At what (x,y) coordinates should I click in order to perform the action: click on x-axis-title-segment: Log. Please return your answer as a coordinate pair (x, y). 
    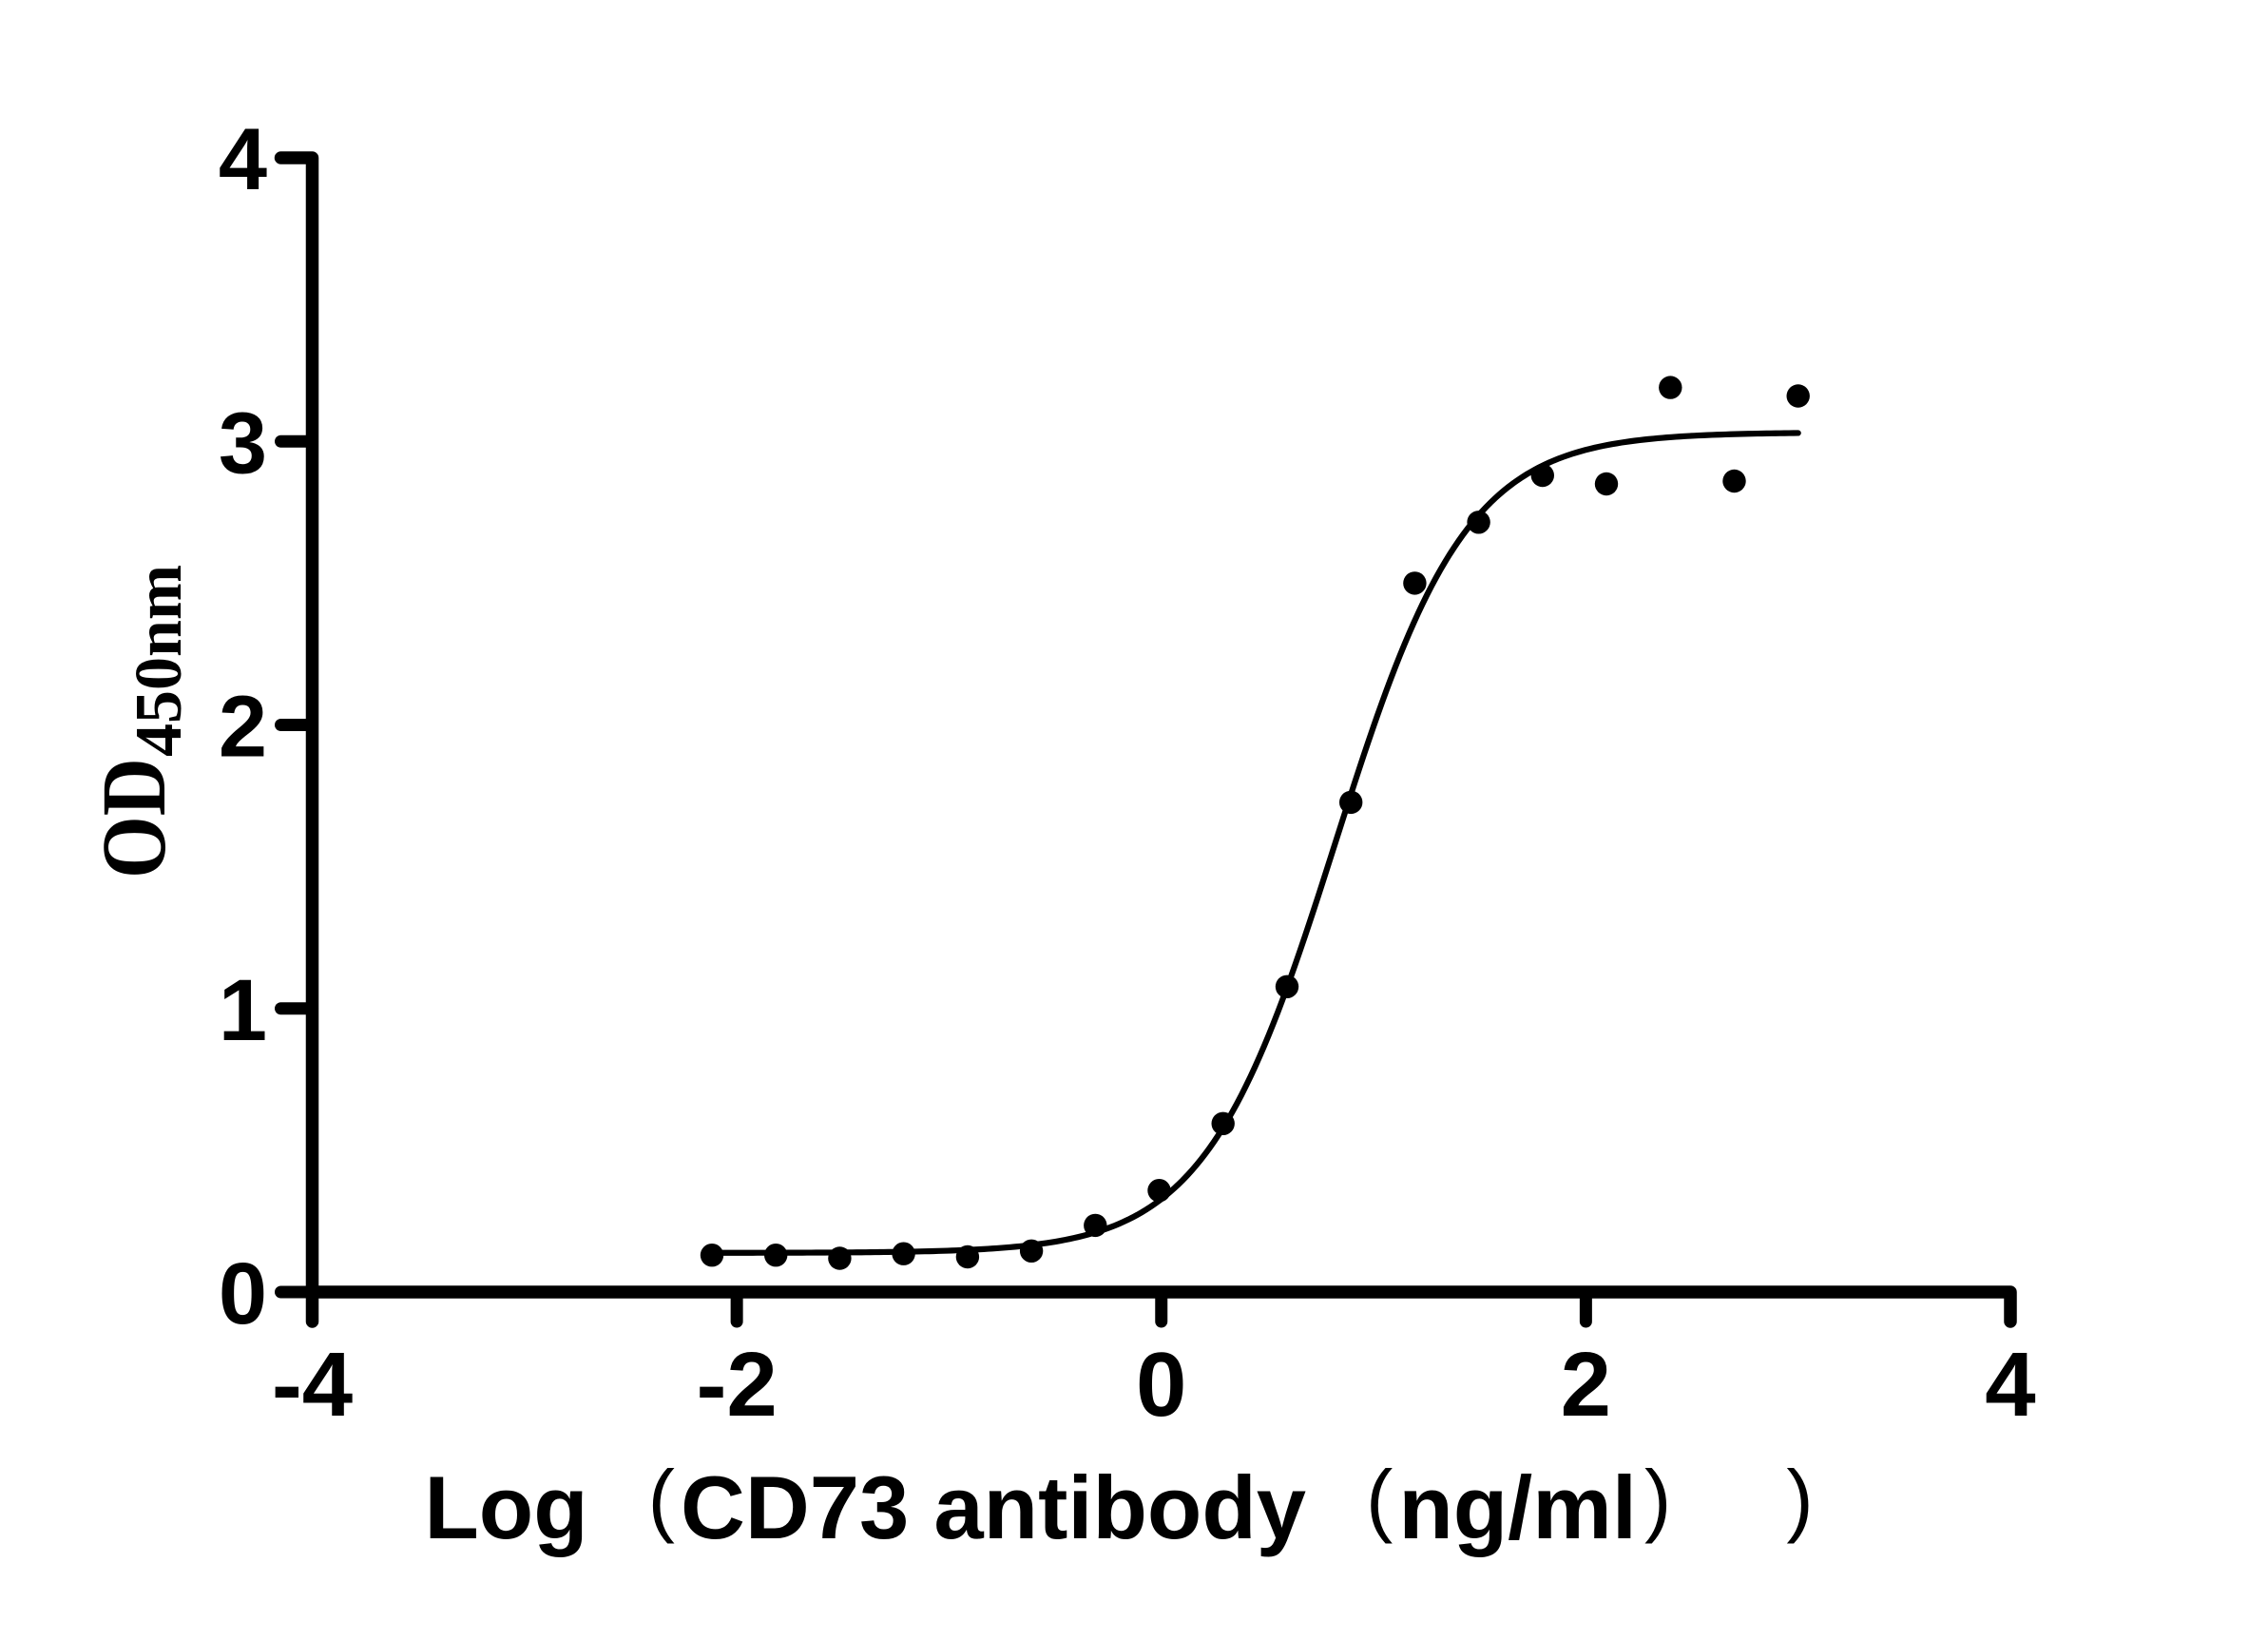
    Looking at the image, I should click on (505, 1507).